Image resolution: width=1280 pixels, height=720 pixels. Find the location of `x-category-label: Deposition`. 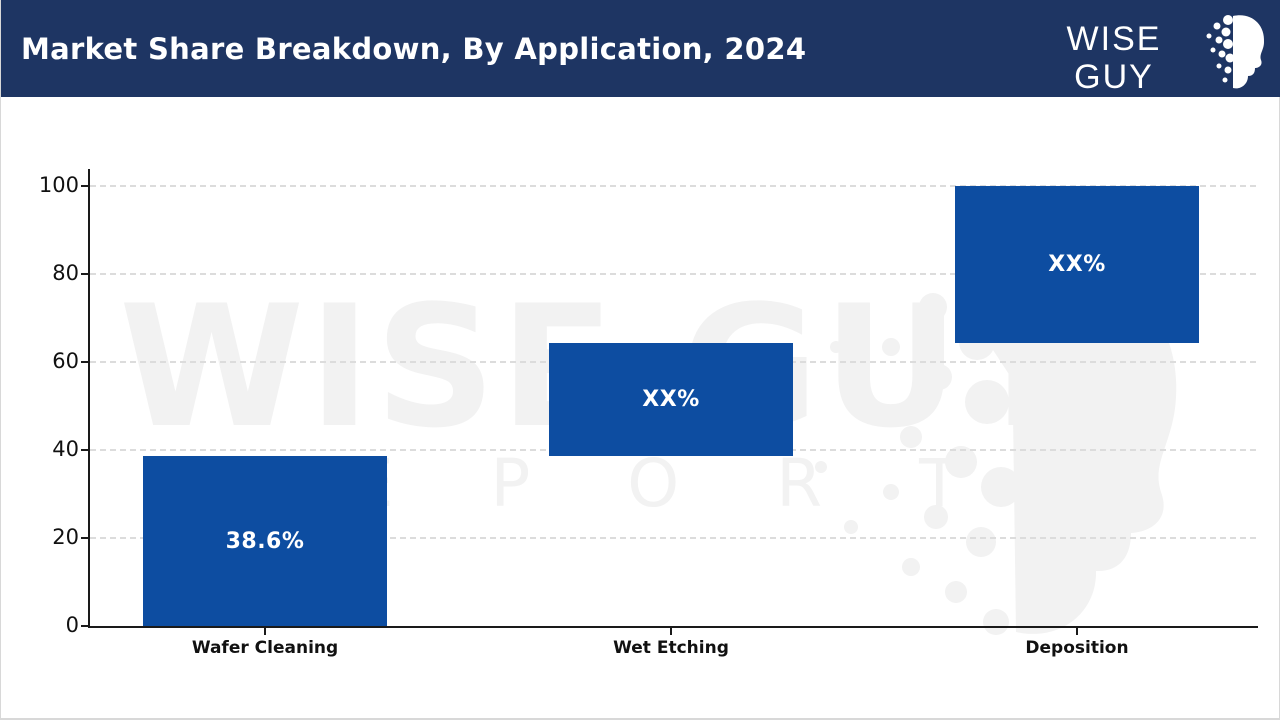

x-category-label: Deposition is located at coordinates (1077, 648).